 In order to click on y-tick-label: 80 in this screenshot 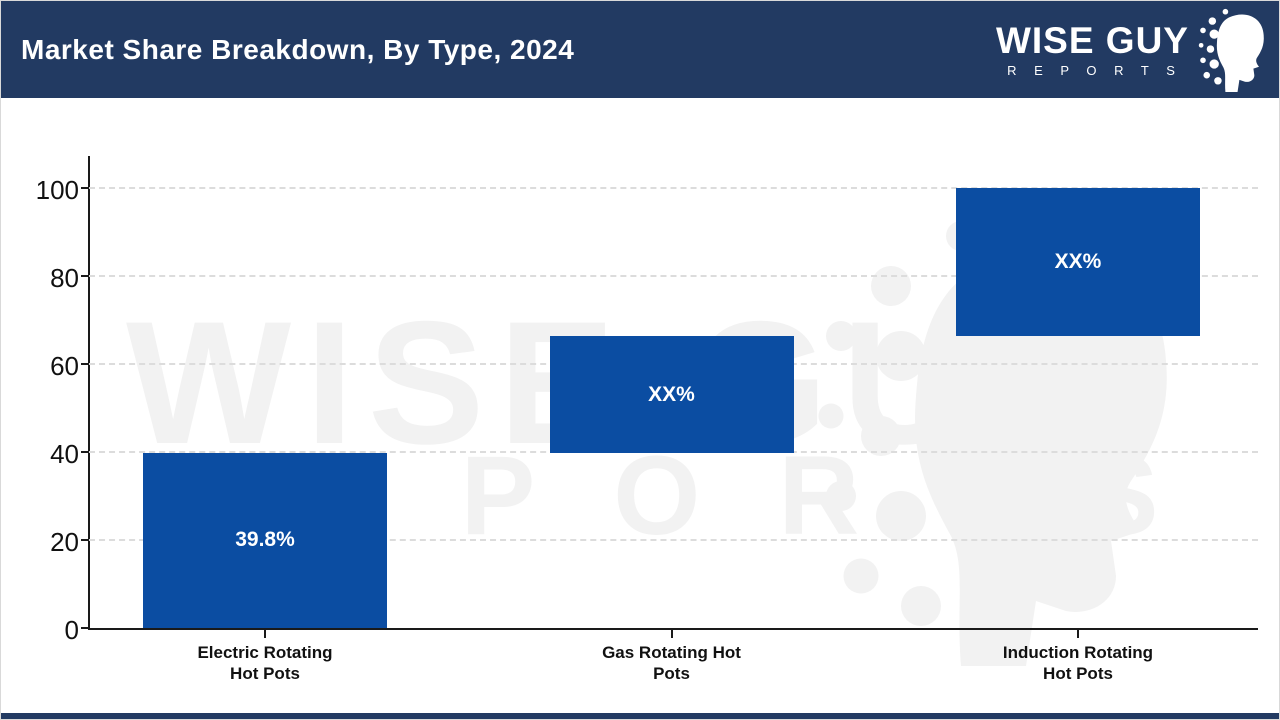, I will do `click(64, 278)`.